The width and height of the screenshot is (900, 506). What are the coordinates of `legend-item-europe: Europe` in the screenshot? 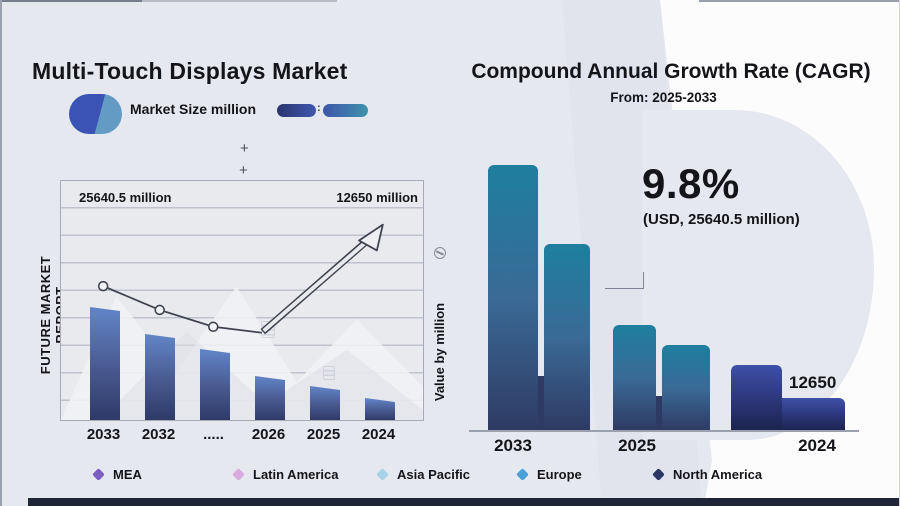 It's located at (549, 474).